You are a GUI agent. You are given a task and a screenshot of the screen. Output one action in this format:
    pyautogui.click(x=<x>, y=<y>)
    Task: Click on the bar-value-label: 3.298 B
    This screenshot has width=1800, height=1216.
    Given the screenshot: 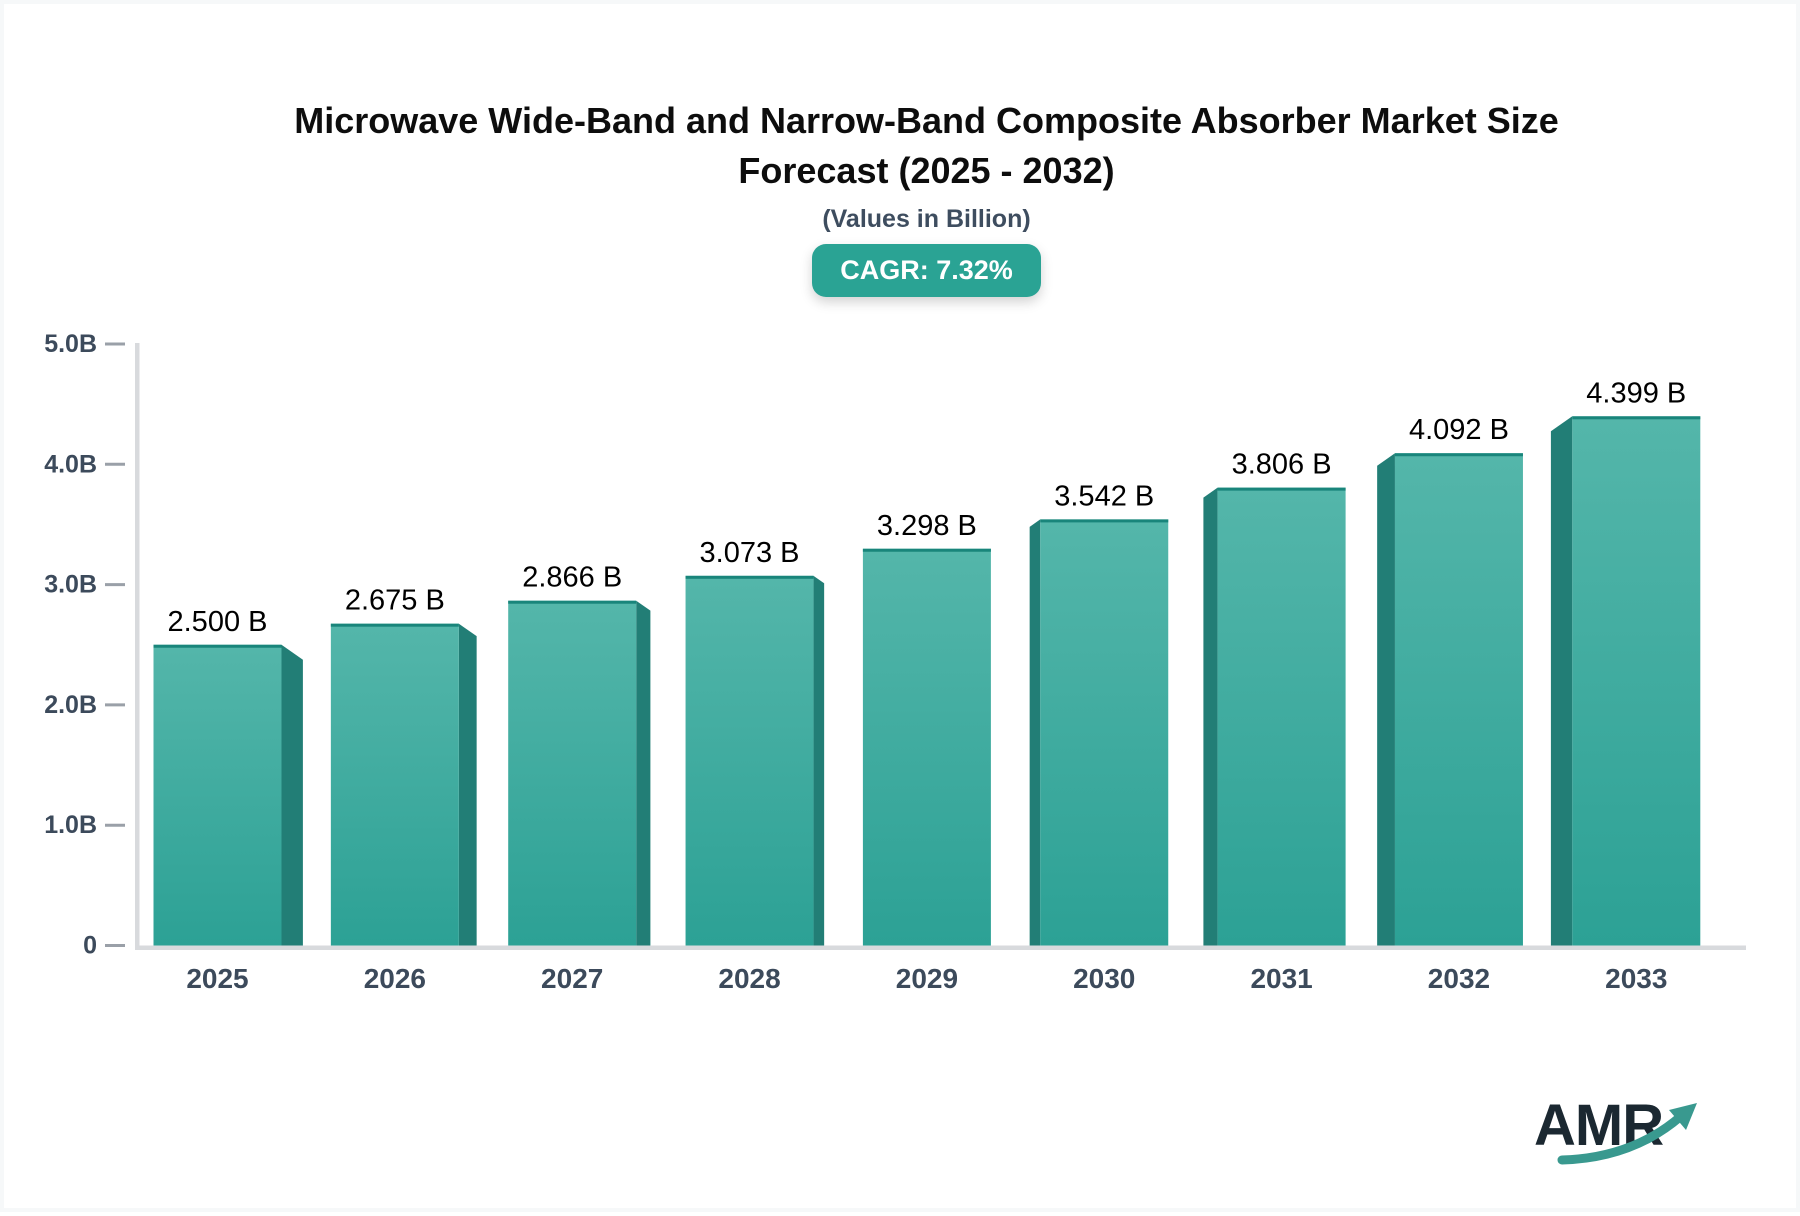 What is the action you would take?
    pyautogui.click(x=927, y=526)
    